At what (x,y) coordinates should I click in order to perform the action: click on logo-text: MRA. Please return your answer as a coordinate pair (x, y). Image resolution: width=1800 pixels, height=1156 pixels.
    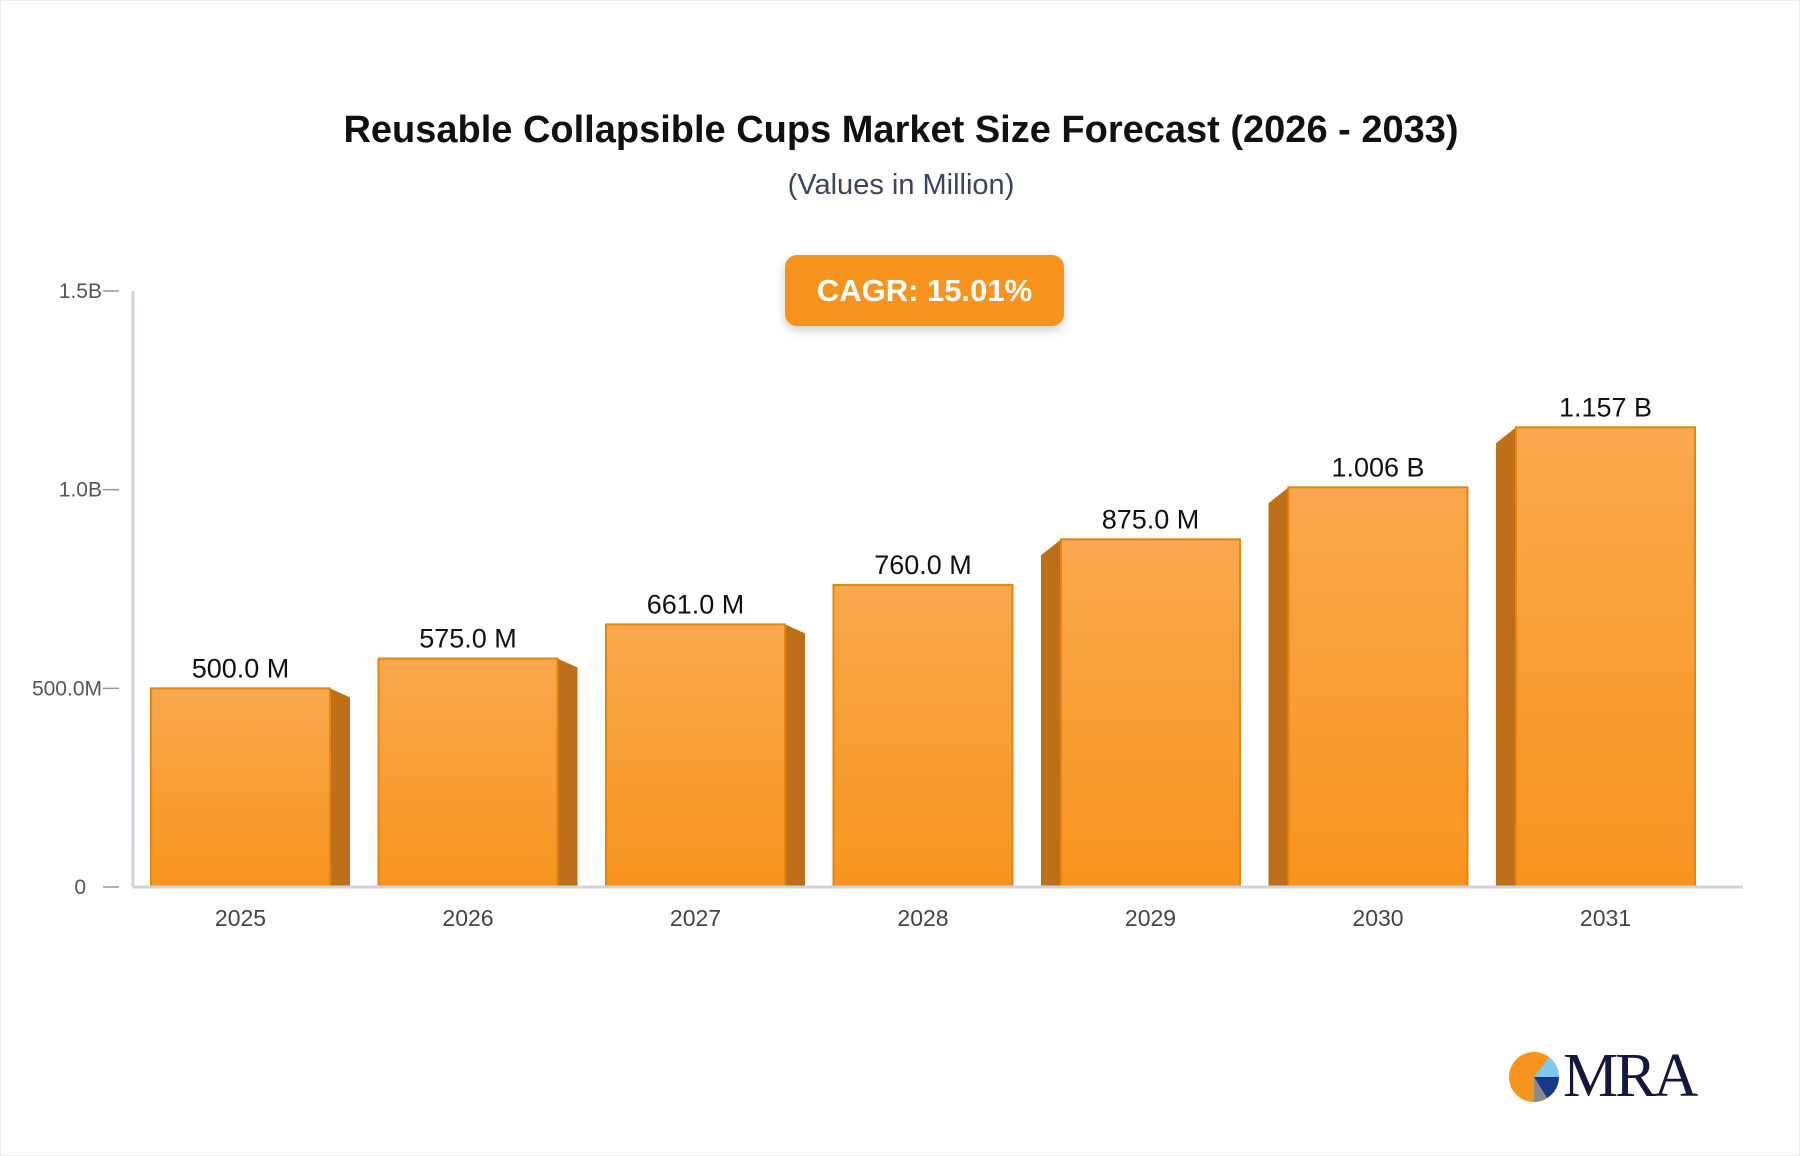
    Looking at the image, I should click on (1630, 1076).